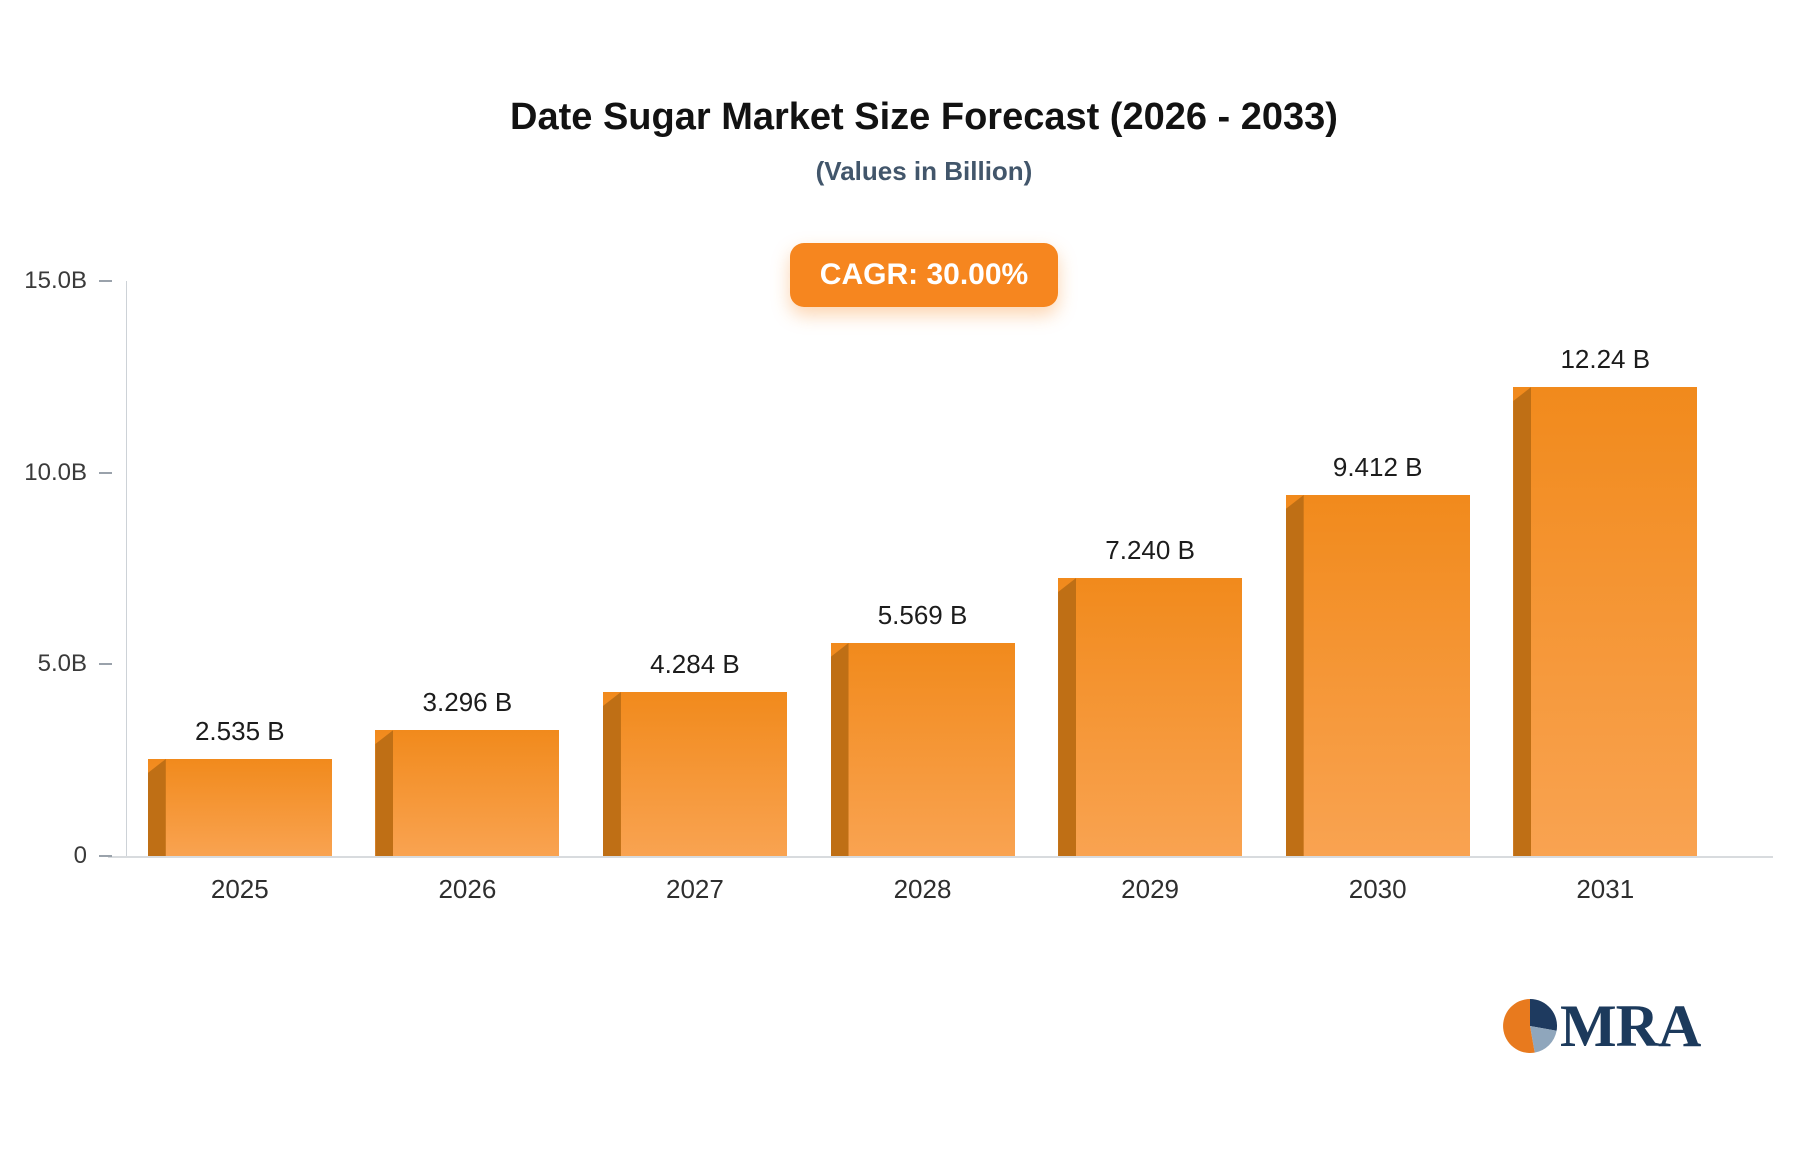 The image size is (1800, 1156). What do you see at coordinates (240, 568) in the screenshot?
I see `bar-column: 2.535 B` at bounding box center [240, 568].